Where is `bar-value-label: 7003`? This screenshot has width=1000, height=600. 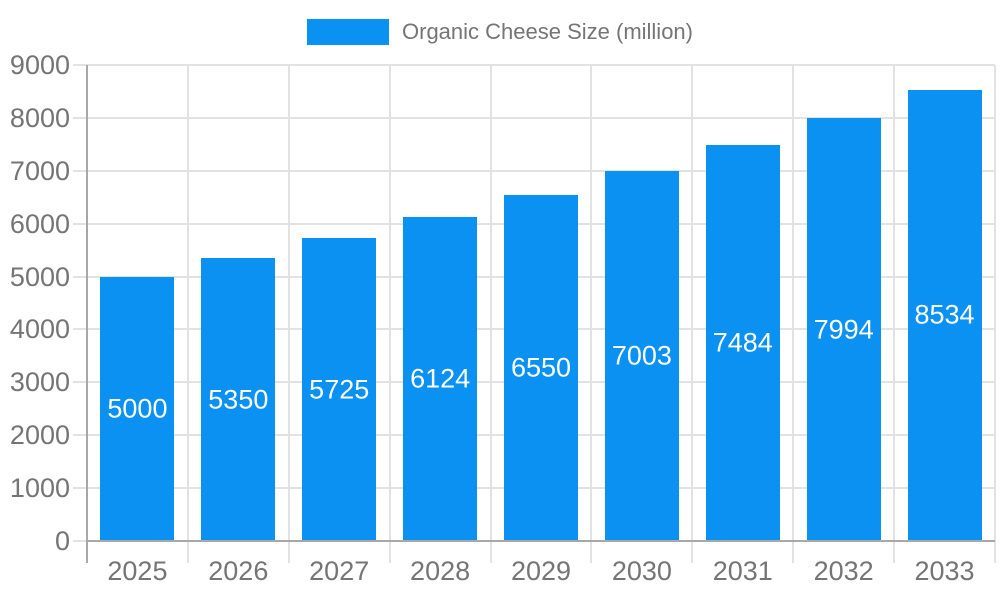
bar-value-label: 7003 is located at coordinates (641, 355).